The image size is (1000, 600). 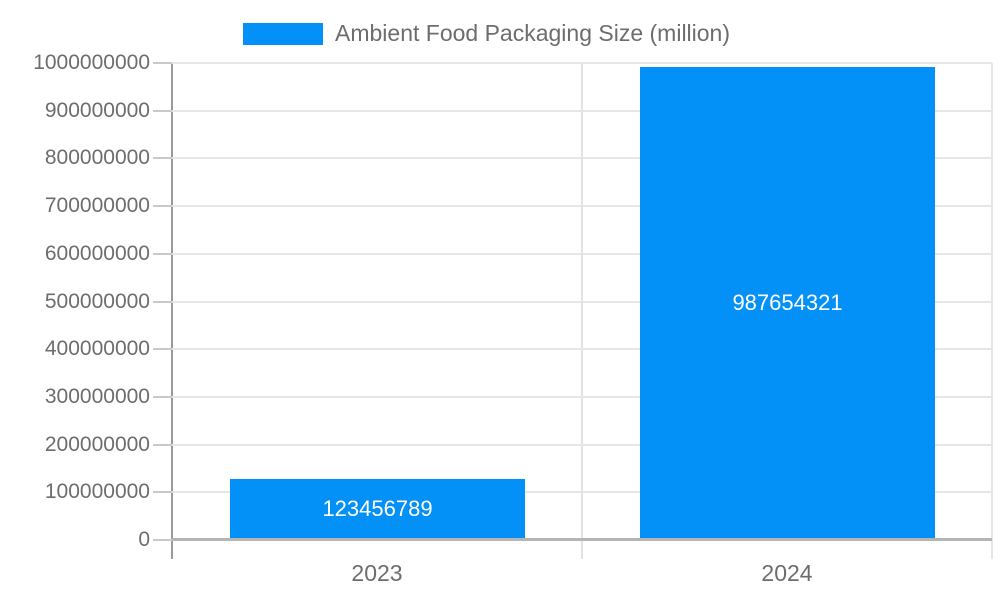 What do you see at coordinates (97, 253) in the screenshot?
I see `y-axis-tick-label: 600000000` at bounding box center [97, 253].